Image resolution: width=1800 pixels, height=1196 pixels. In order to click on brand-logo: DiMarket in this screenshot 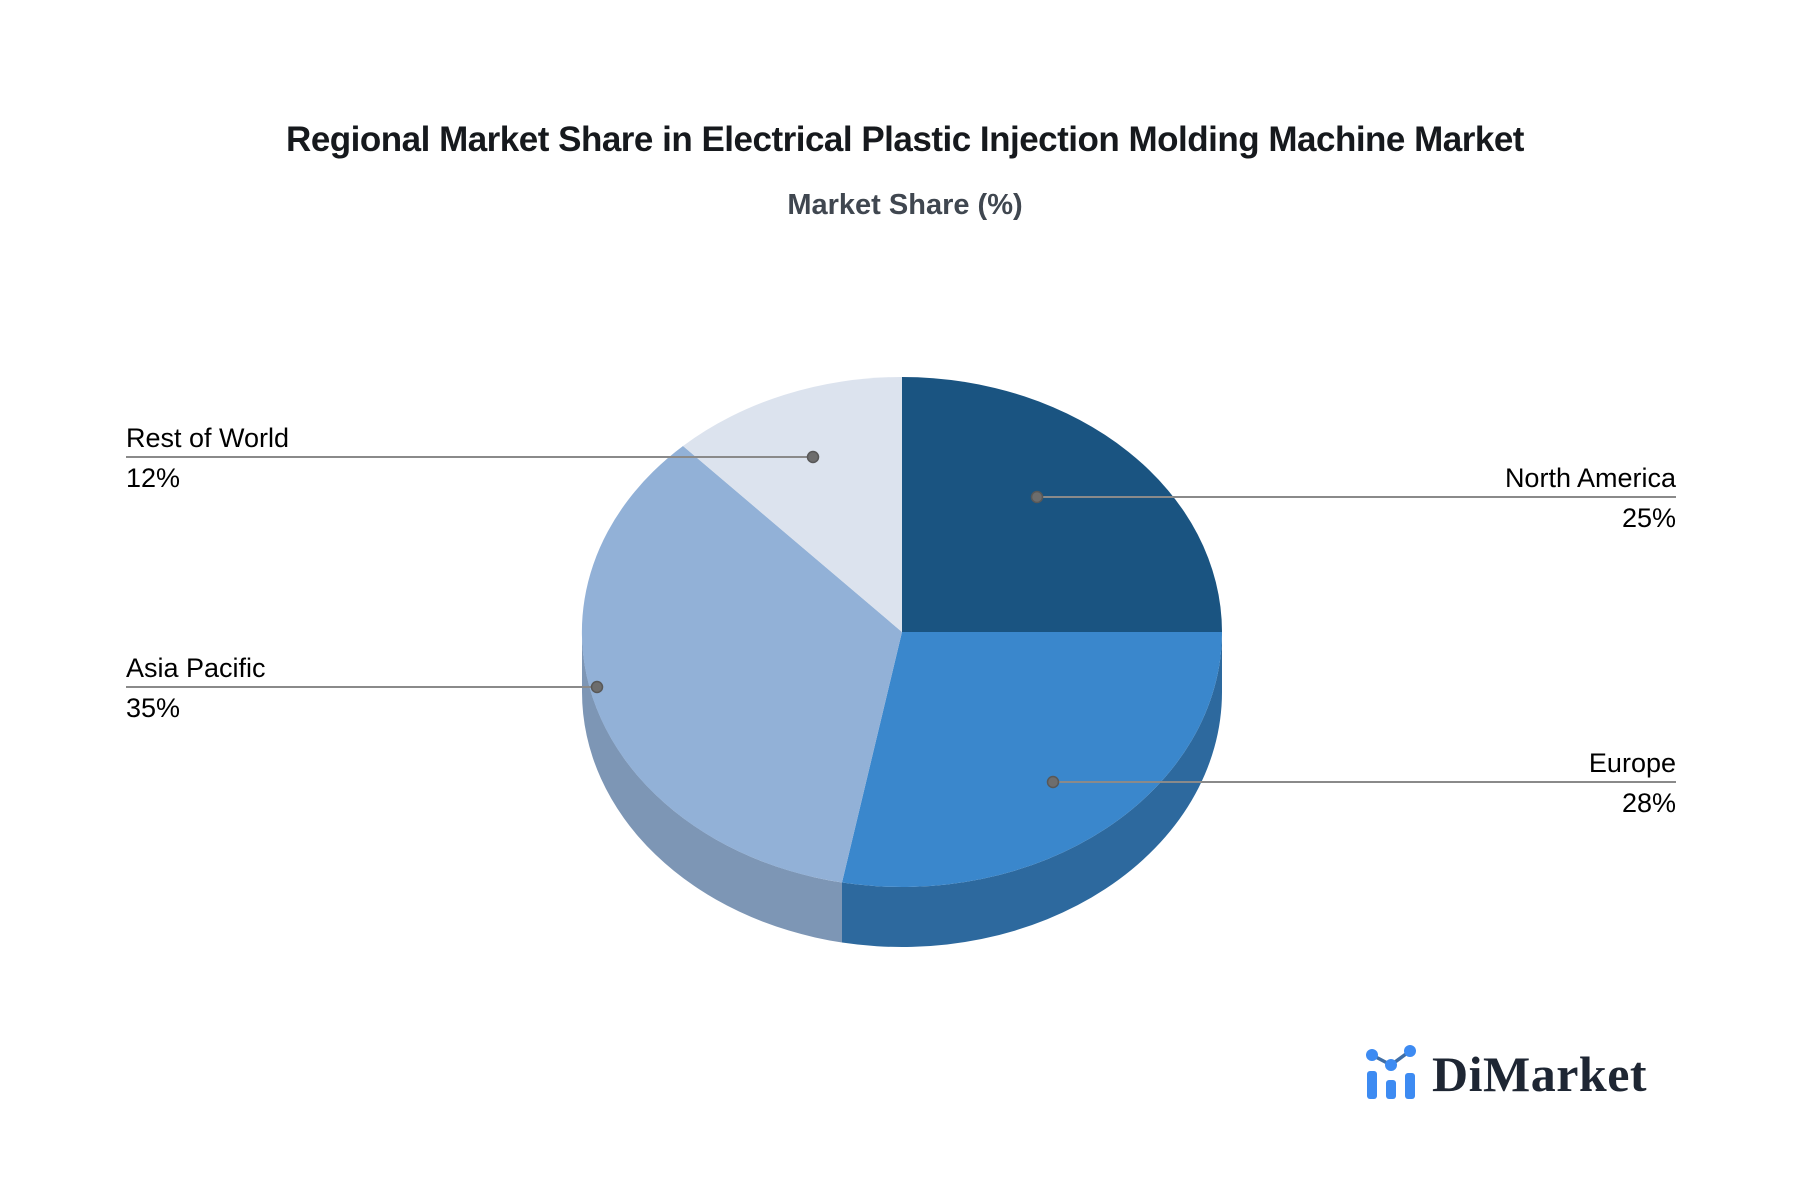, I will do `click(1504, 1071)`.